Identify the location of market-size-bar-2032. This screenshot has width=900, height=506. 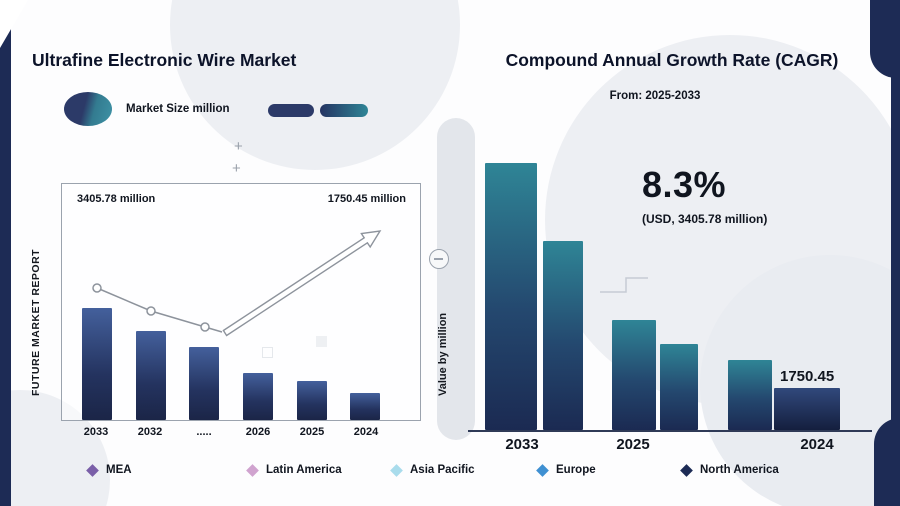
(150, 375).